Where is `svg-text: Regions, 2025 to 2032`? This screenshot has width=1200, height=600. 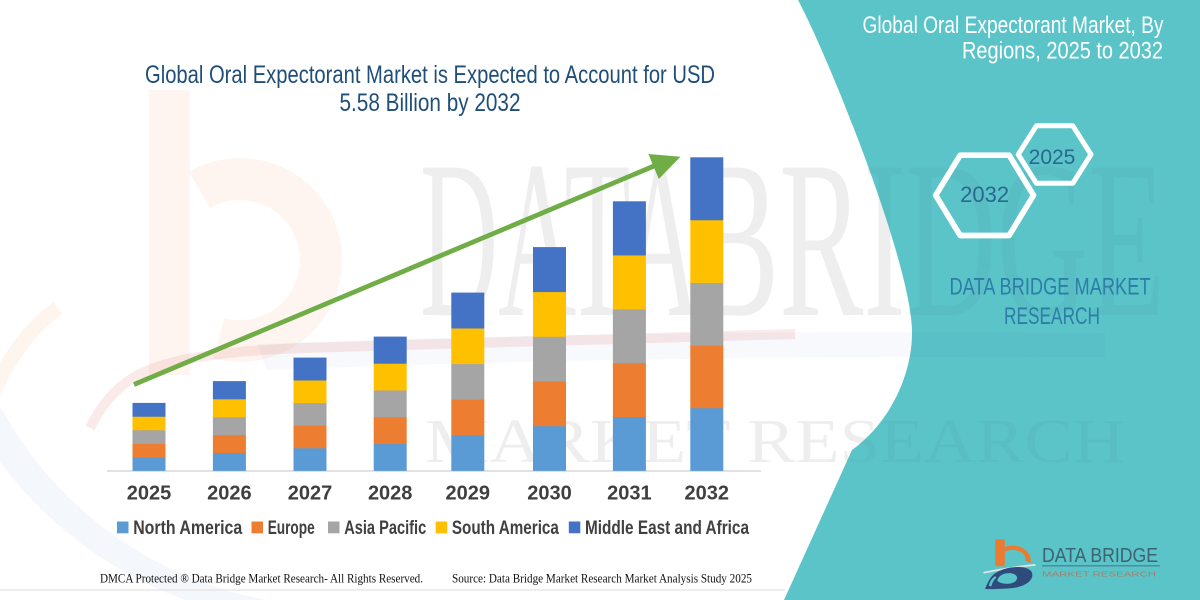
svg-text: Regions, 2025 to 2032 is located at coordinates (1062, 51).